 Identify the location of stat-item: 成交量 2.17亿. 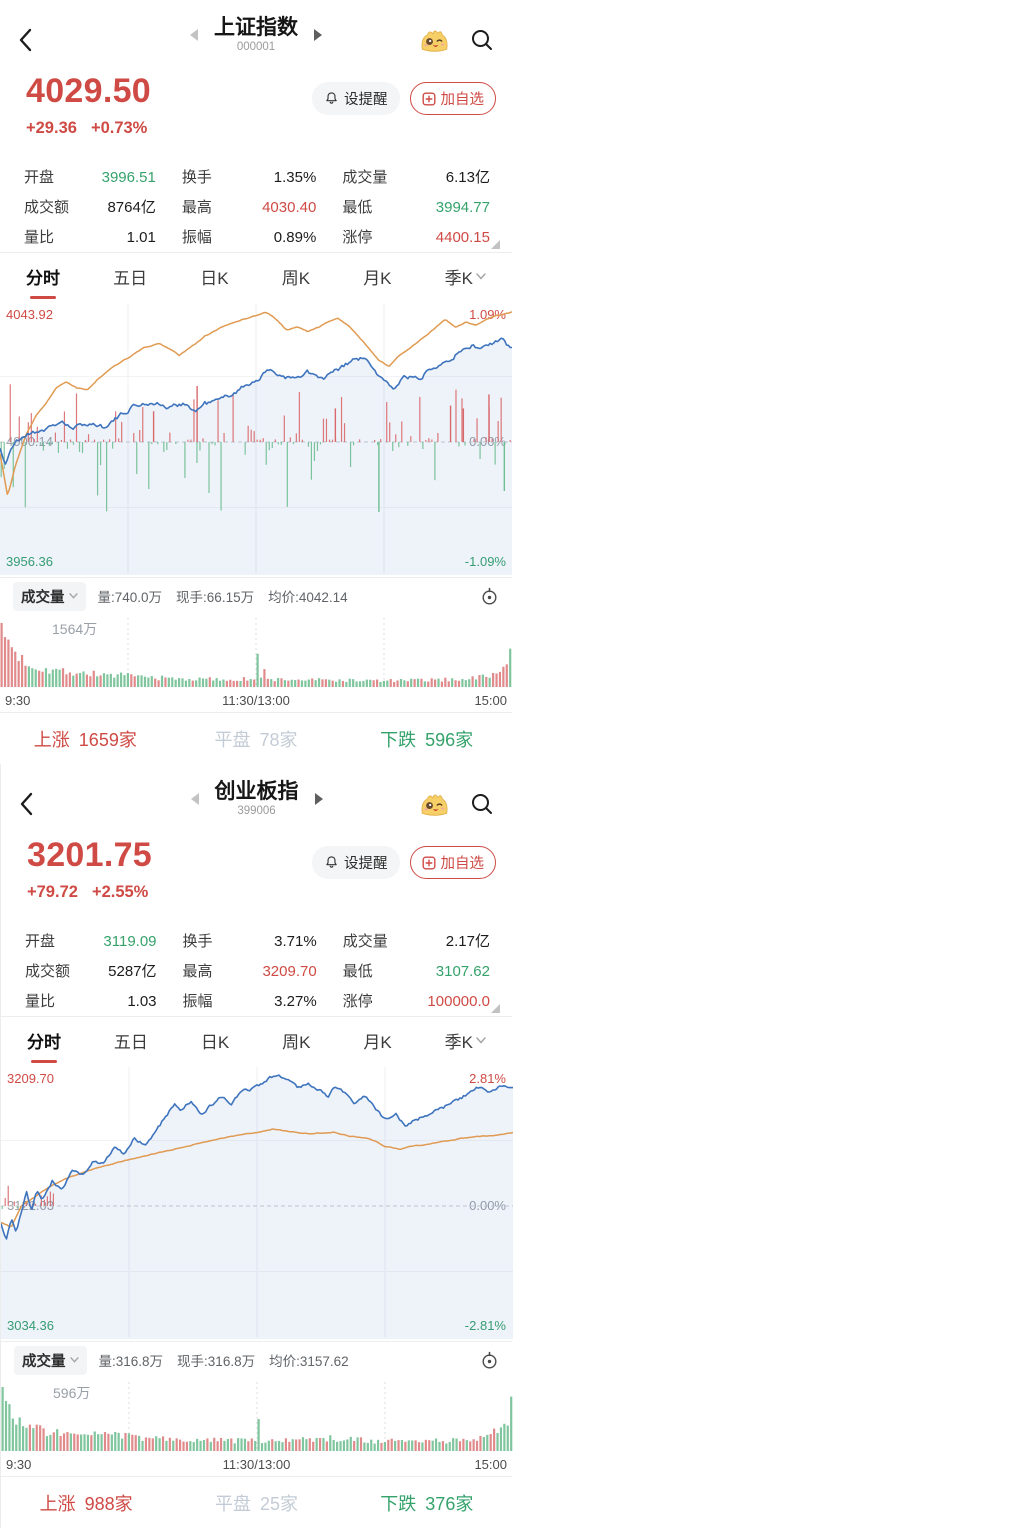
(416, 940).